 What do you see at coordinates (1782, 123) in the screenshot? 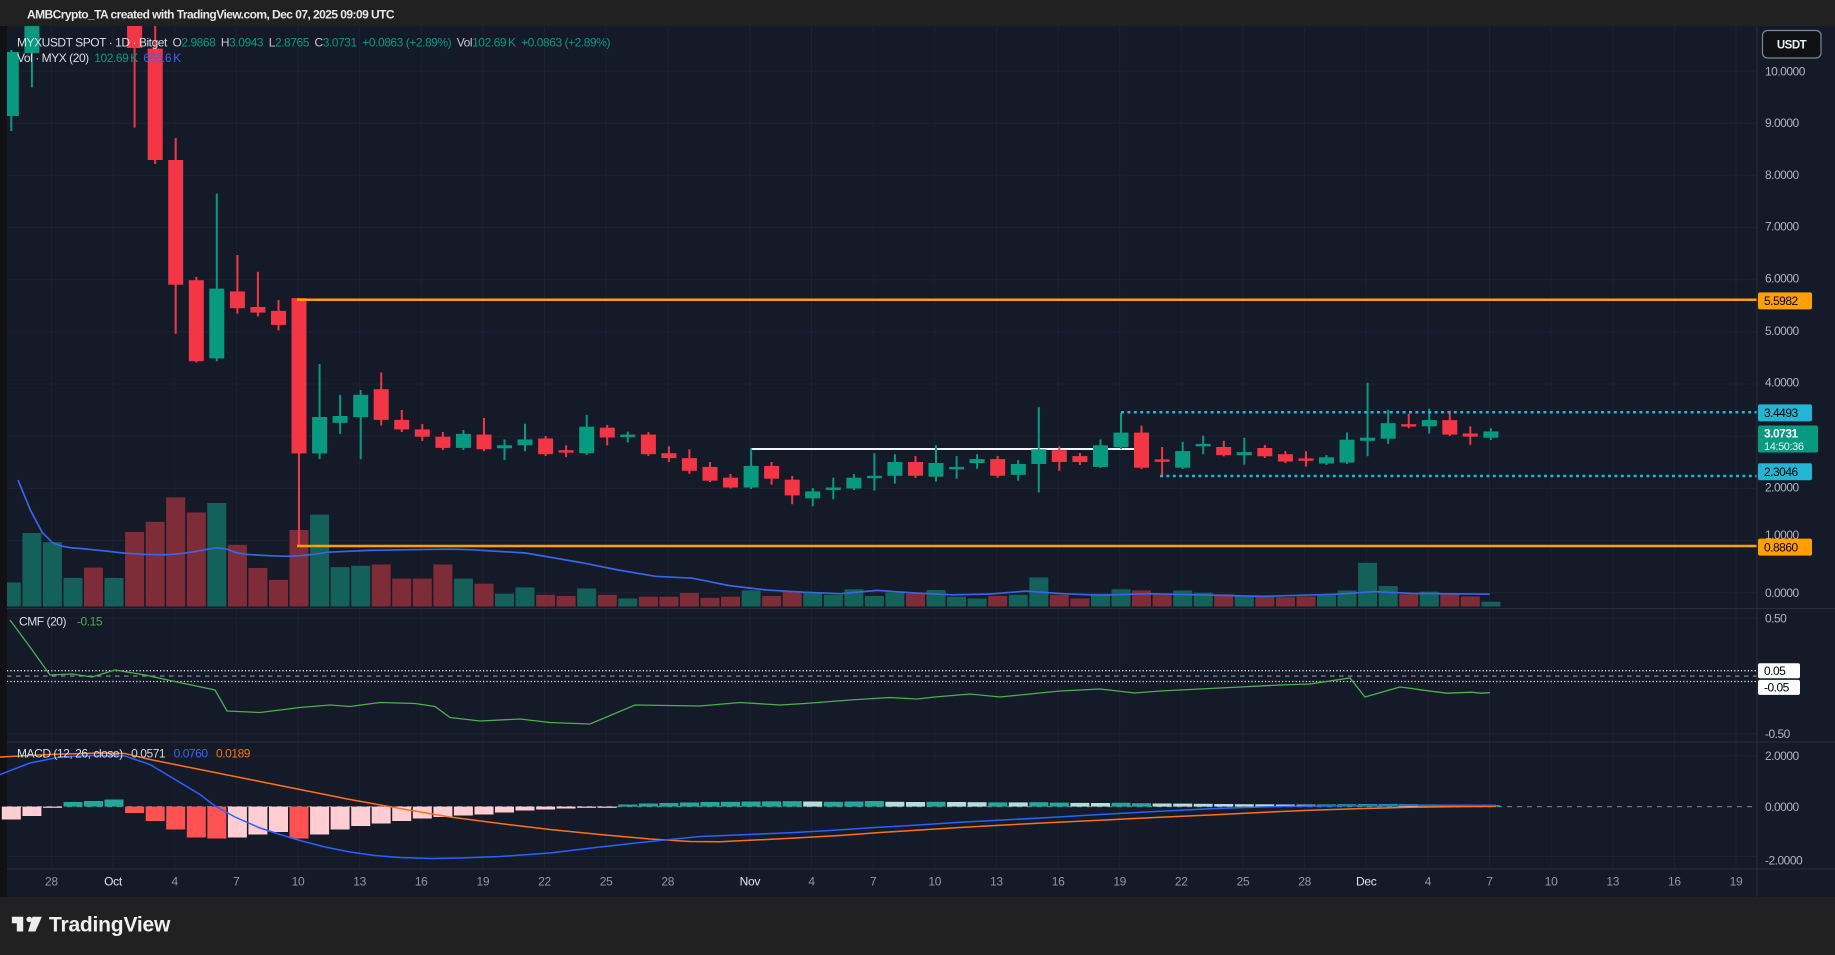
I see `svg-text: 9.0000` at bounding box center [1782, 123].